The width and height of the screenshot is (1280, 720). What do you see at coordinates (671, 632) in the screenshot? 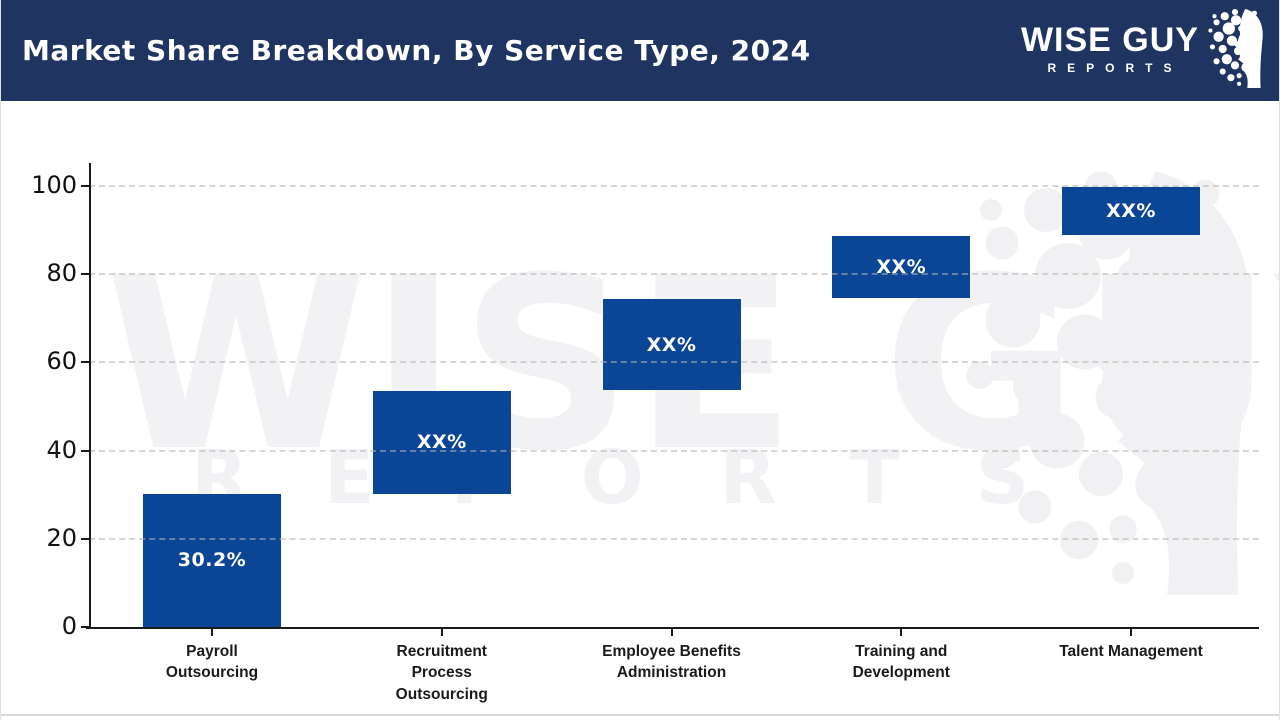
I see `x-tick-mark-employee-benefits-administration` at bounding box center [671, 632].